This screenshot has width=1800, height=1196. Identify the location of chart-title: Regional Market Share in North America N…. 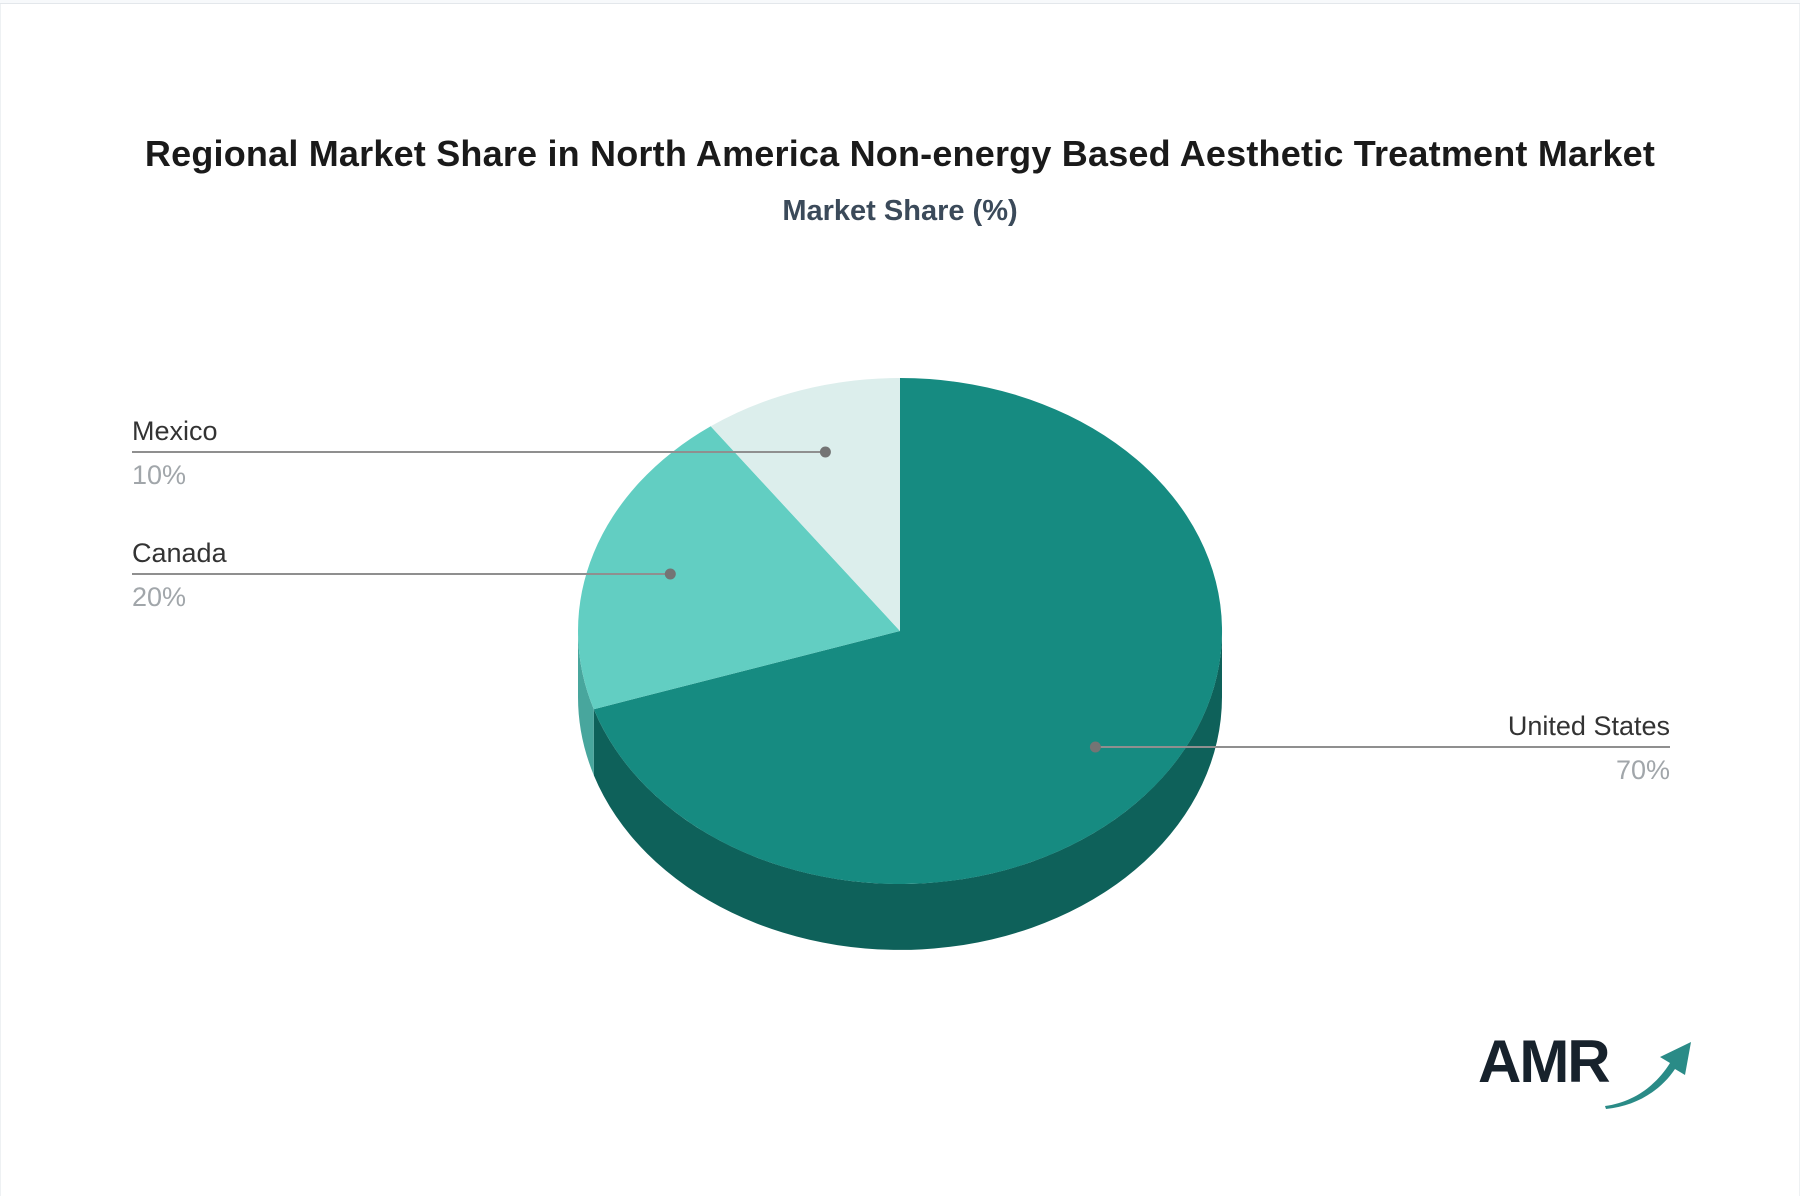
(900, 153).